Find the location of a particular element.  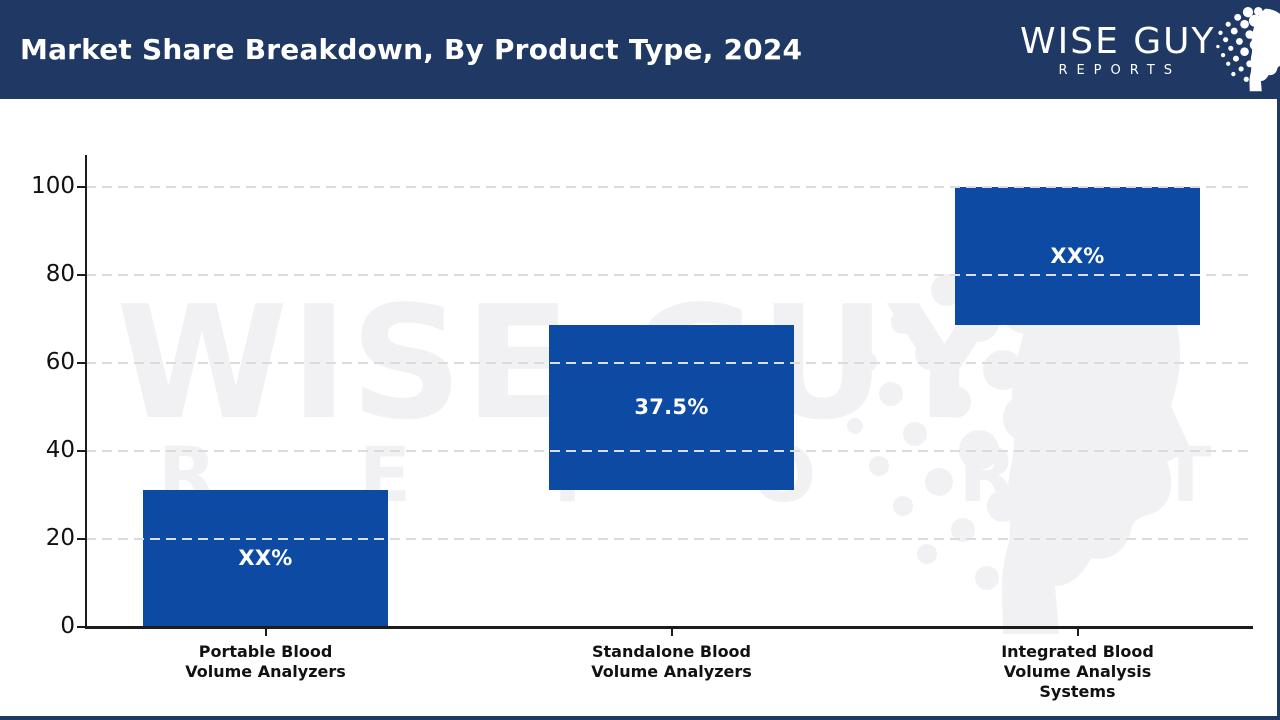

category-label-line: Integrated Blood is located at coordinates (1077, 651).